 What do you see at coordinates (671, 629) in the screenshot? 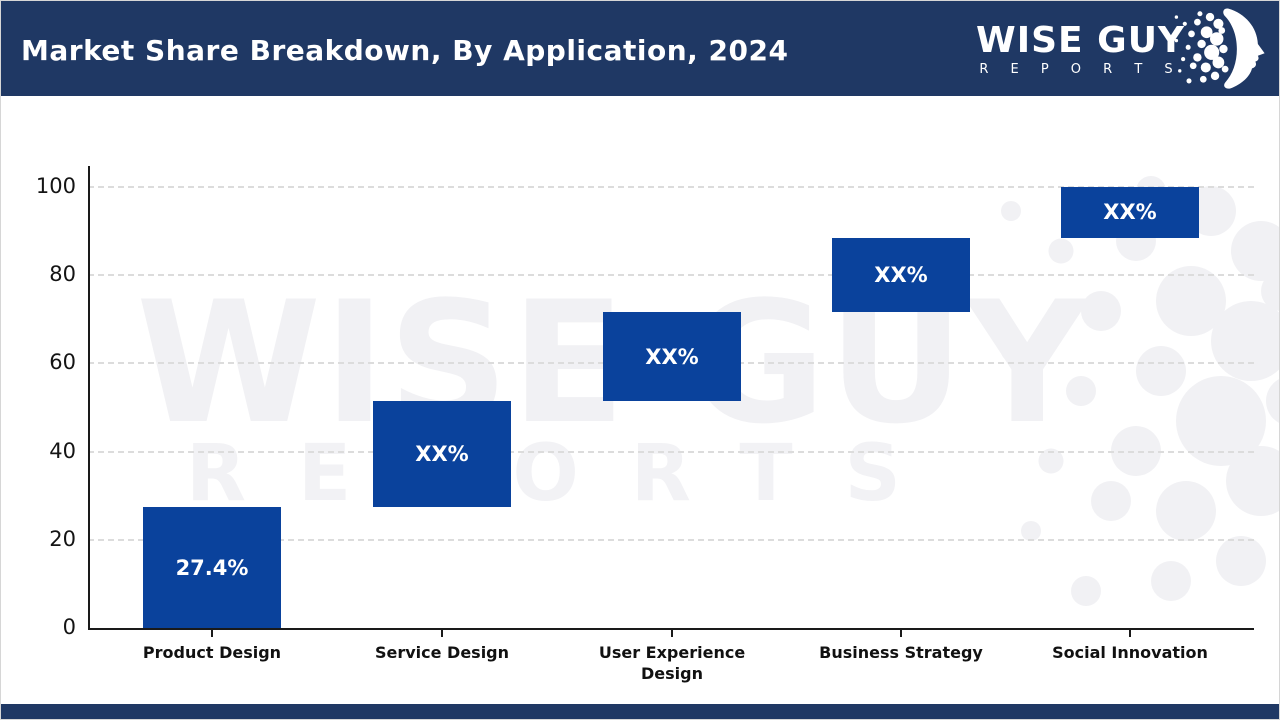
I see `x-axis-line` at bounding box center [671, 629].